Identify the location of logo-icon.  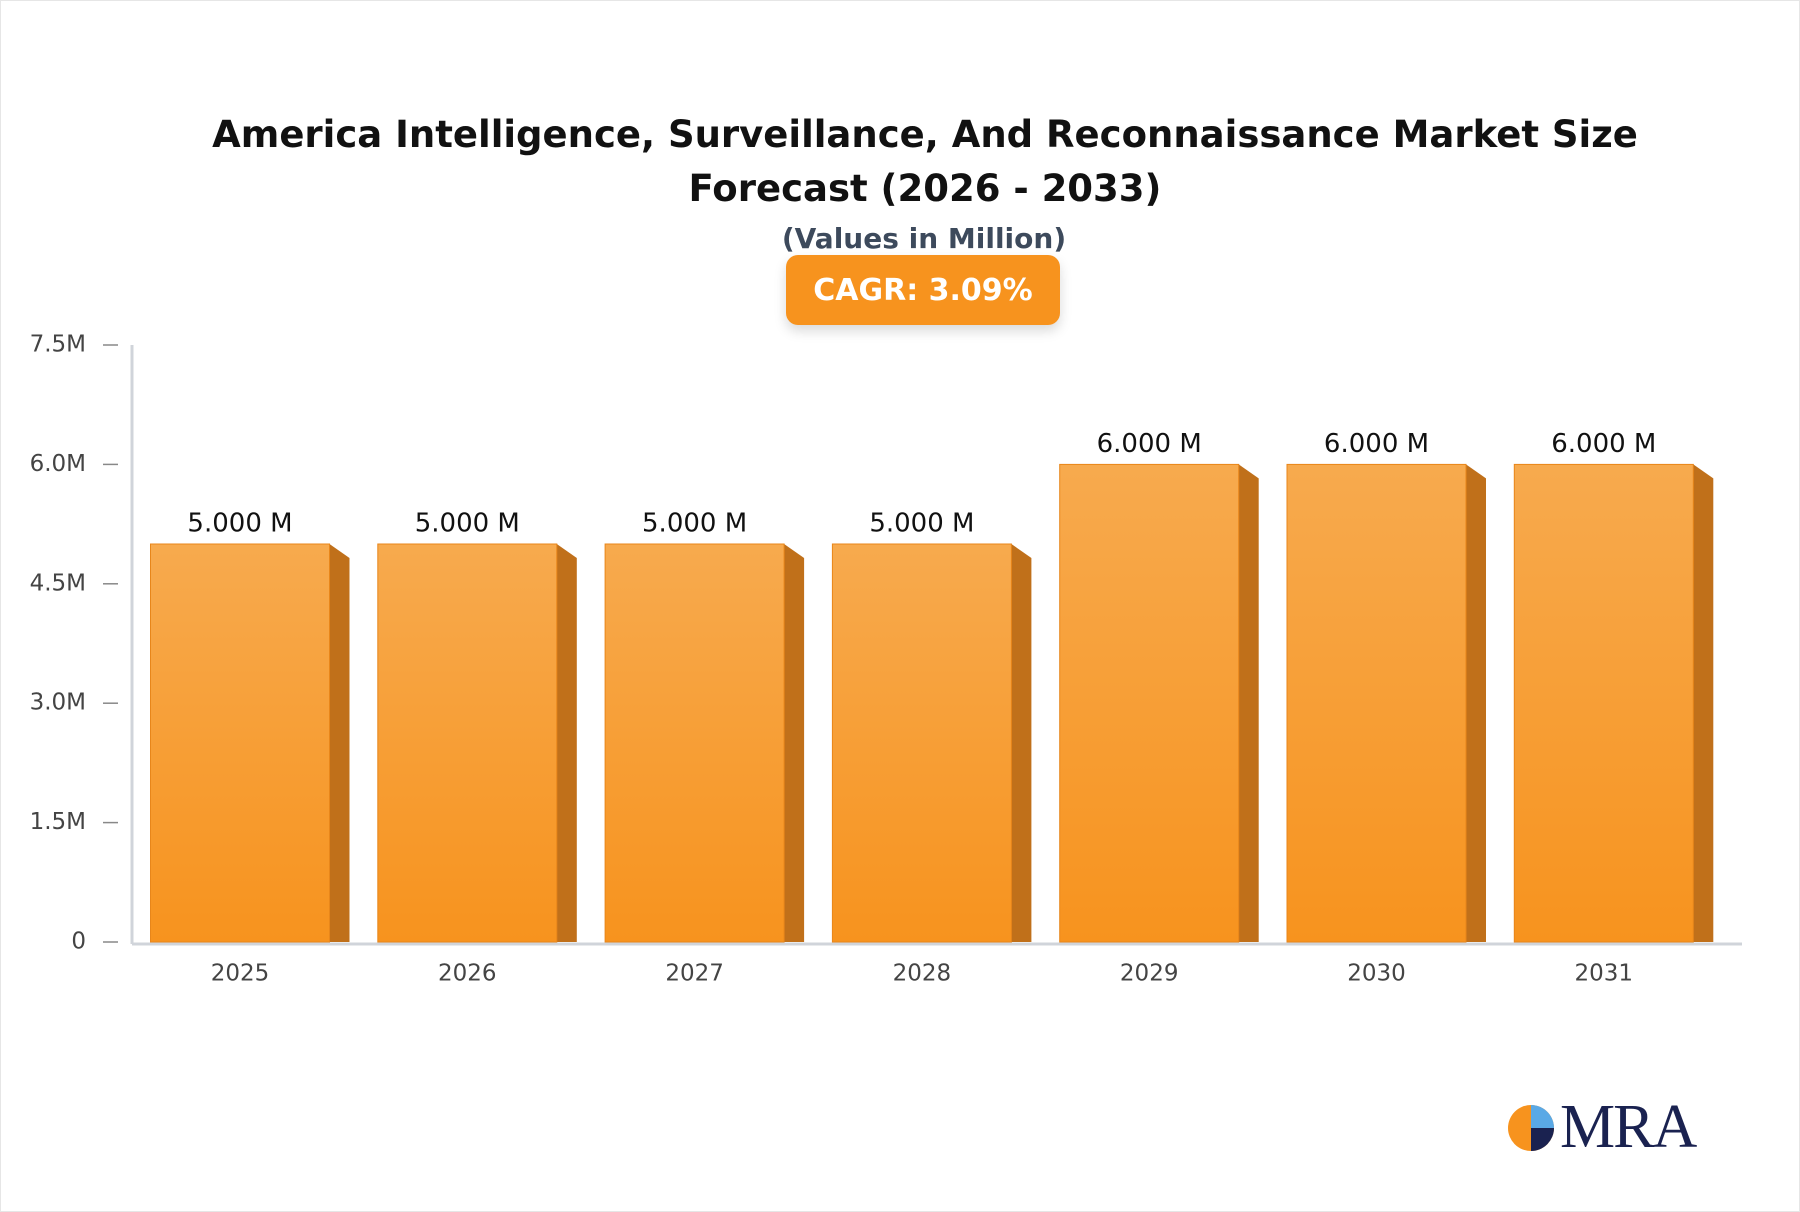
(1531, 1127).